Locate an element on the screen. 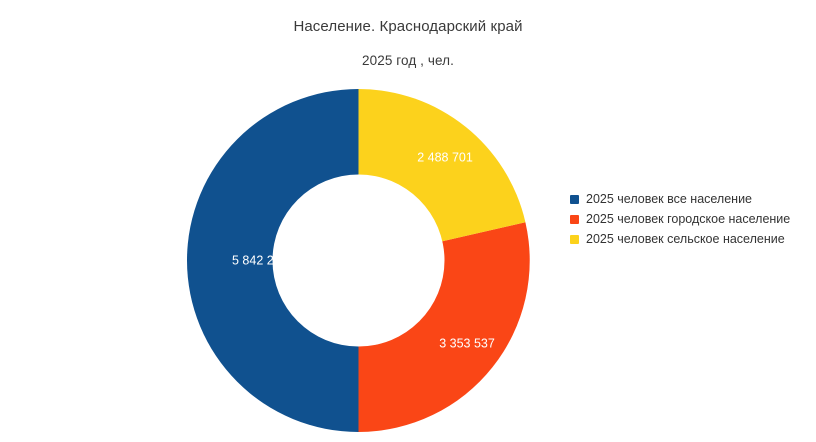 This screenshot has width=816, height=442. legend-item-urban-population: 2025 человек городское население is located at coordinates (692, 219).